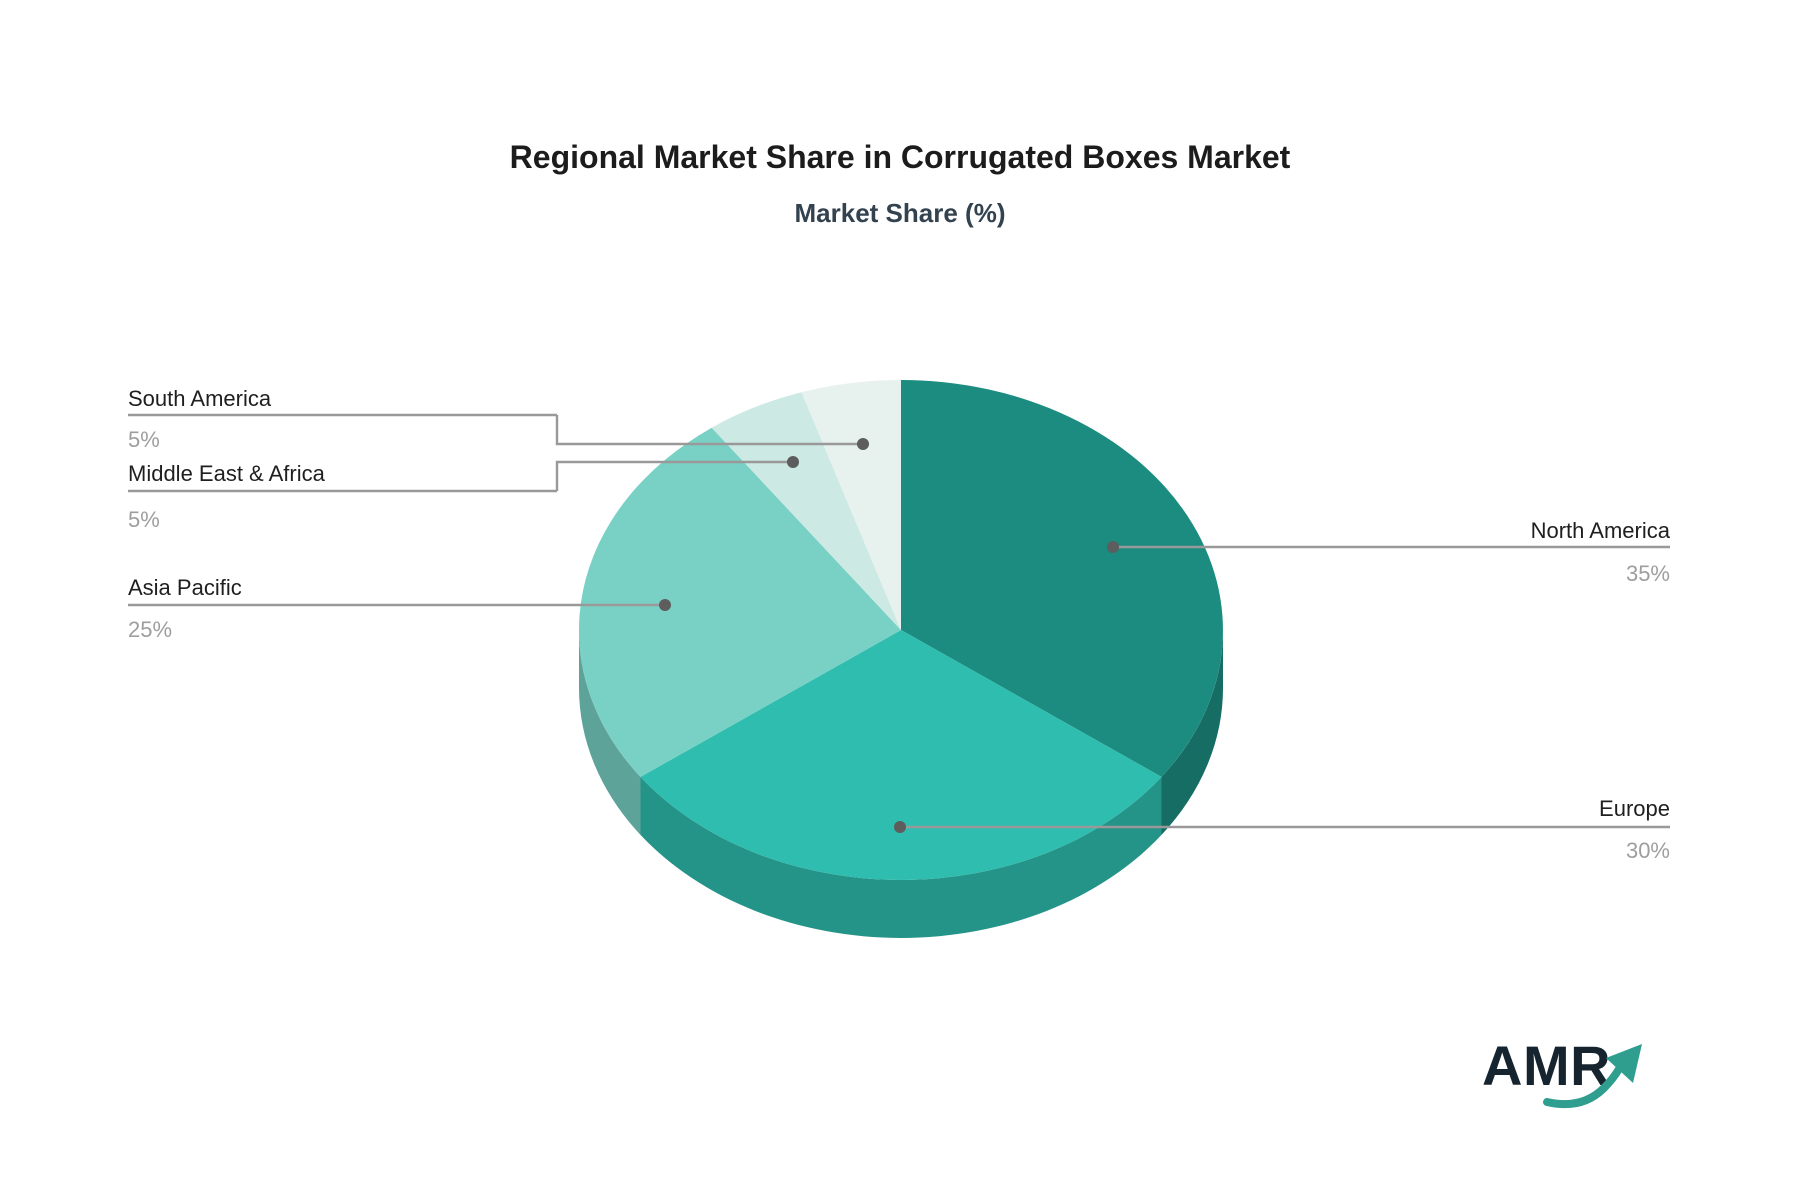  I want to click on pie-slice-side-north-america, so click(1192, 732).